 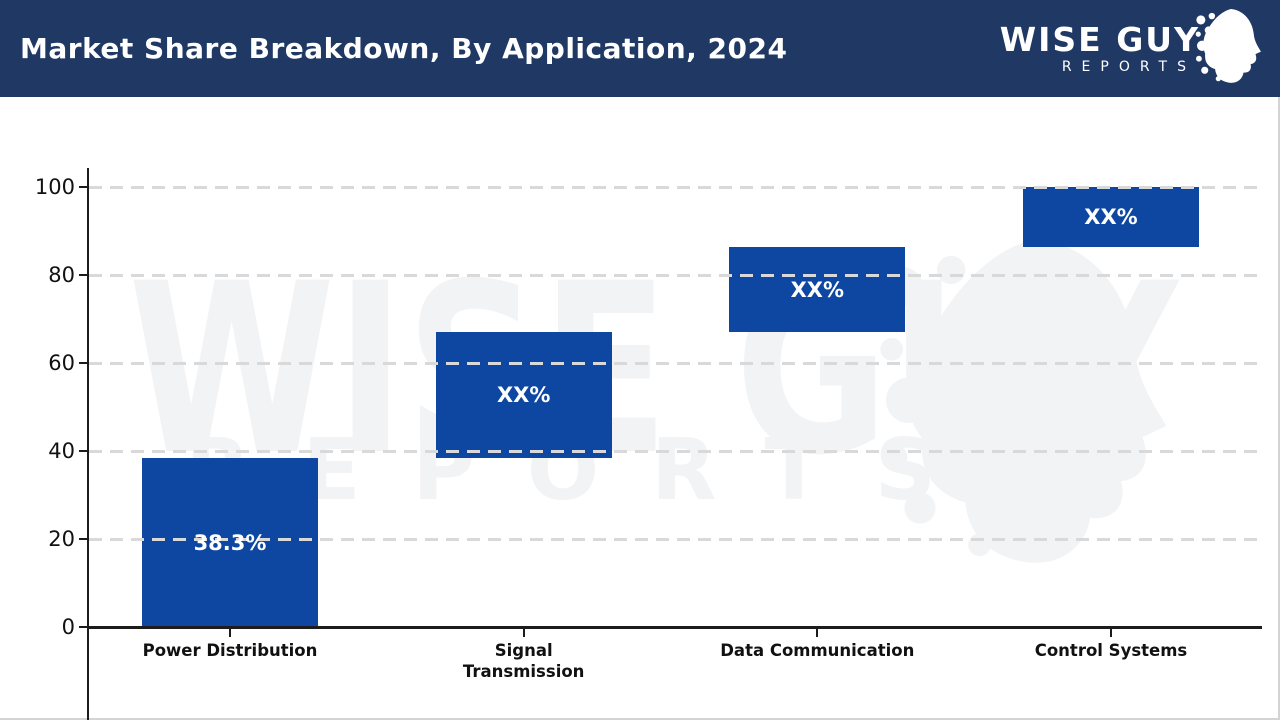 What do you see at coordinates (61, 539) in the screenshot?
I see `y-axis-tick-label: 20` at bounding box center [61, 539].